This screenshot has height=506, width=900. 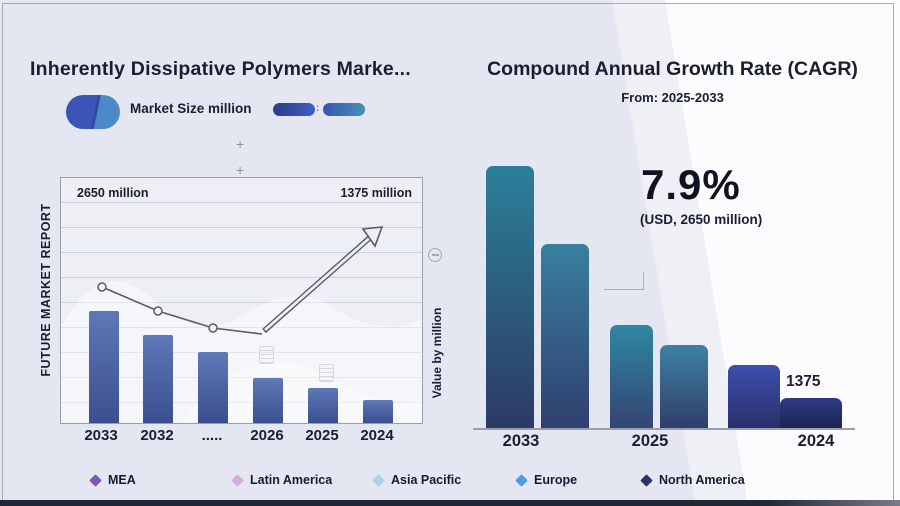 I want to click on bar-dots, so click(x=213, y=387).